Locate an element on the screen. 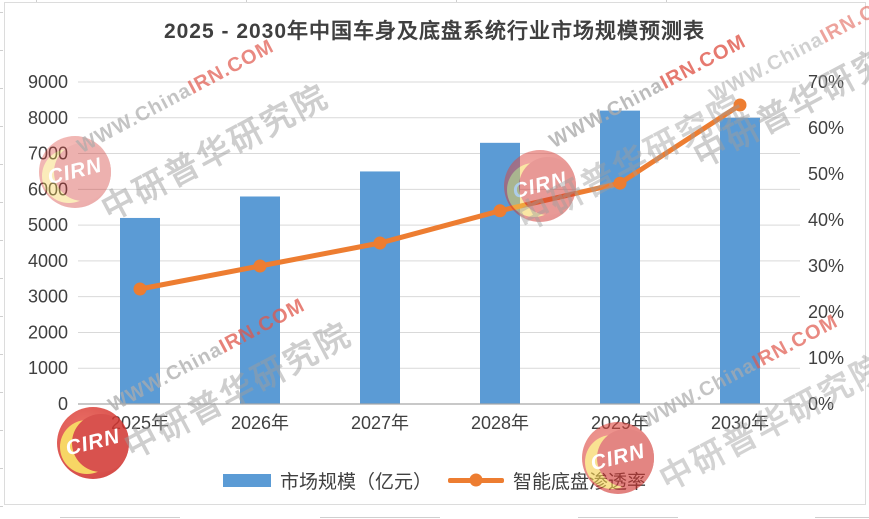 This screenshot has width=869, height=519. left-axis-tick-label: 2000 is located at coordinates (48, 332).